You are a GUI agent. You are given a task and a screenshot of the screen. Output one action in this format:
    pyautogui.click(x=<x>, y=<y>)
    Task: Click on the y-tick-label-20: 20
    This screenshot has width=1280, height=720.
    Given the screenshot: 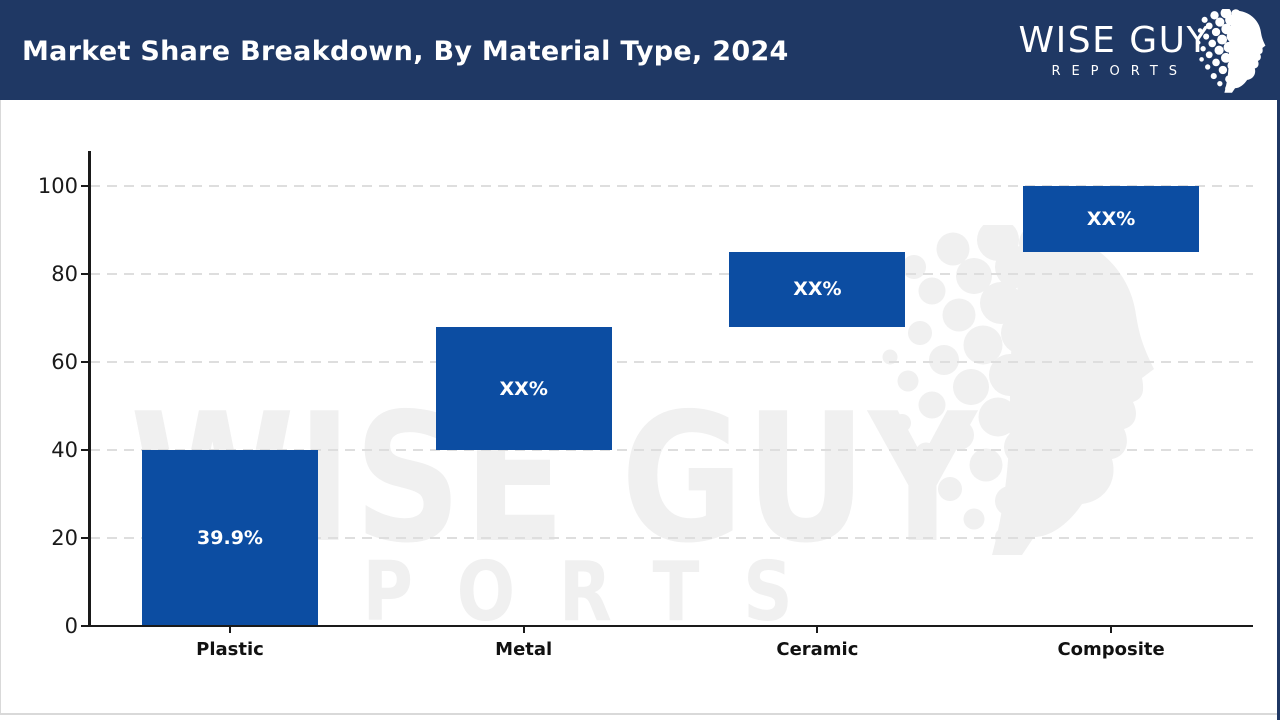 What is the action you would take?
    pyautogui.click(x=64, y=538)
    